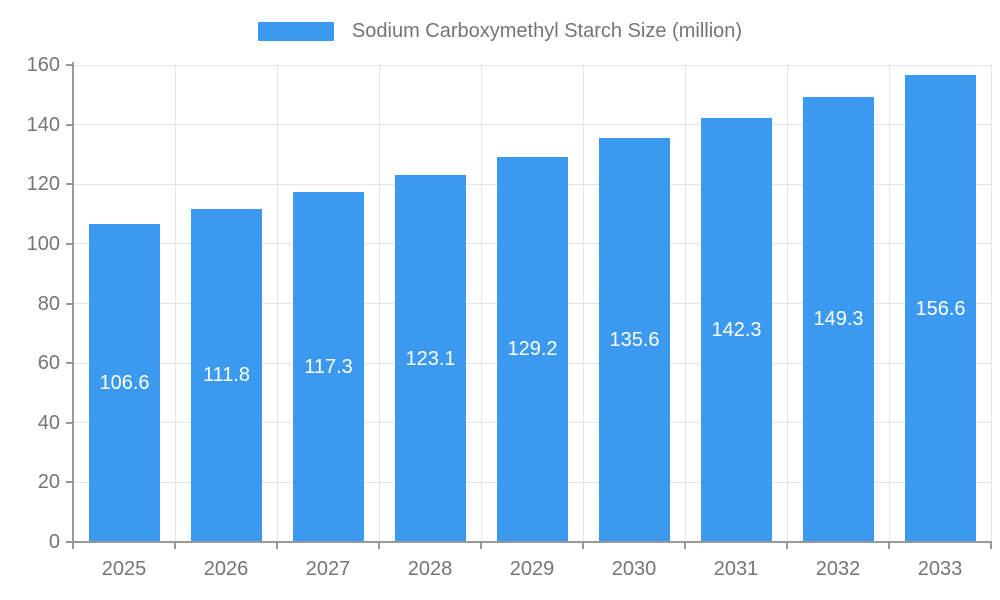 This screenshot has height=600, width=1000. What do you see at coordinates (226, 569) in the screenshot?
I see `x-axis-tick-label: 2026` at bounding box center [226, 569].